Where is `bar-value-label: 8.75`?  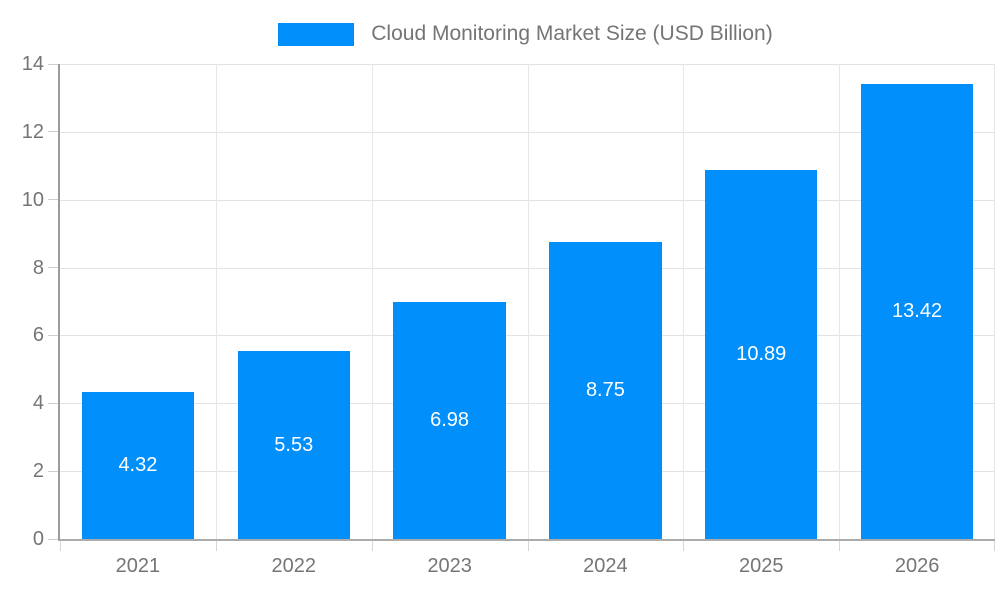 bar-value-label: 8.75 is located at coordinates (605, 390).